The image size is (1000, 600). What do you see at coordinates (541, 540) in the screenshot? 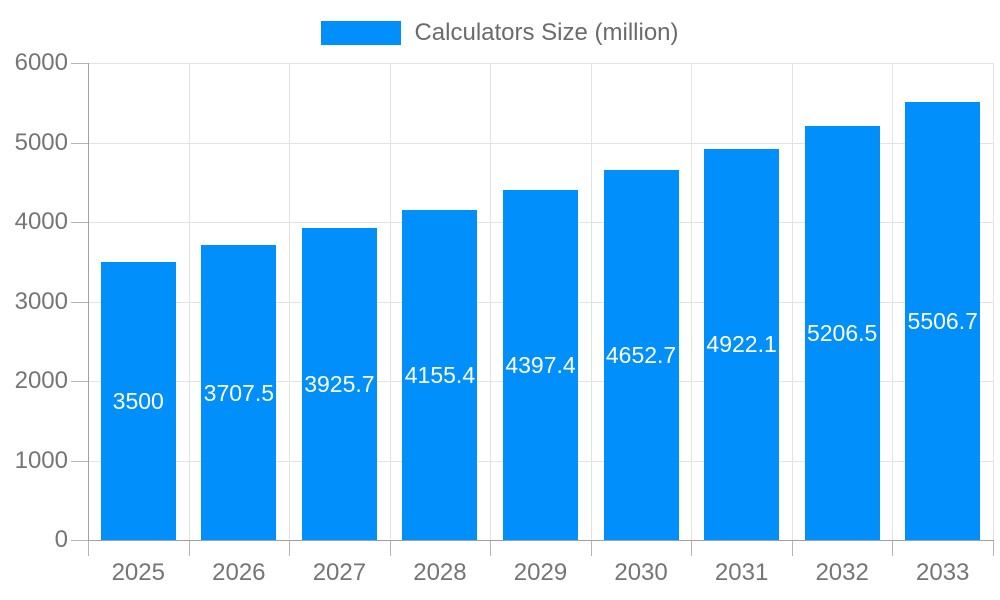
I see `x-axis-line` at bounding box center [541, 540].